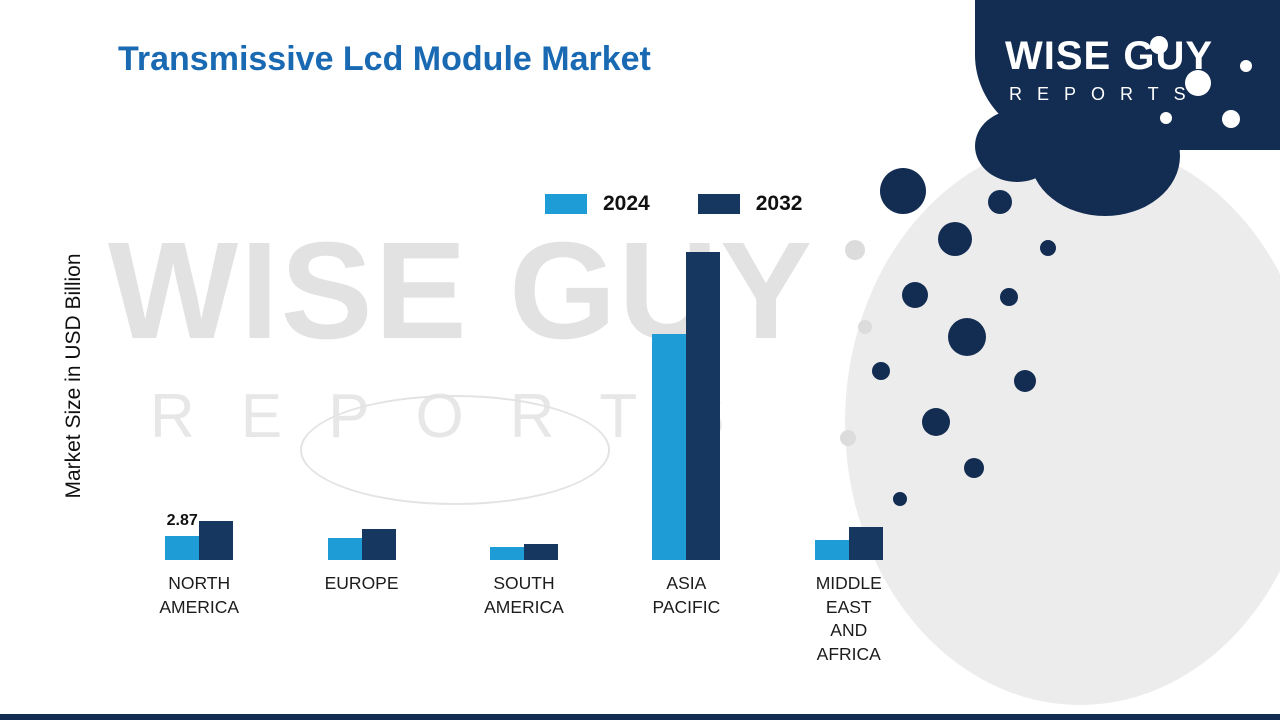  Describe the element at coordinates (199, 421) in the screenshot. I see `bar-group-north-america: 2.87 NORTH AMERICA` at that location.